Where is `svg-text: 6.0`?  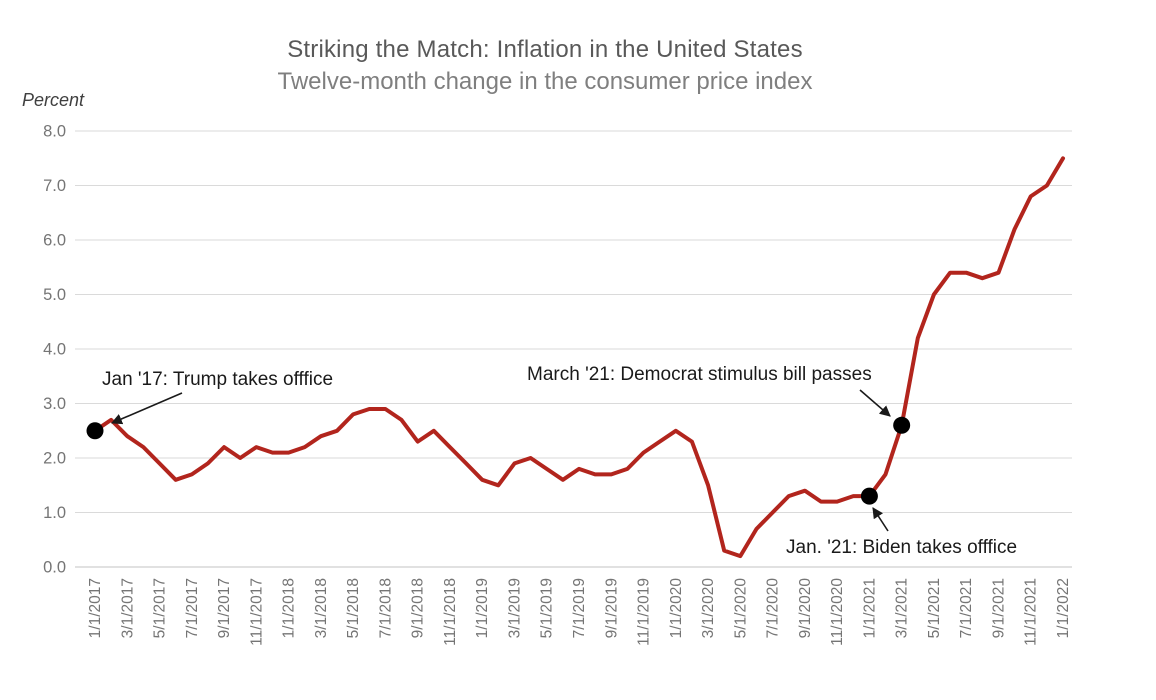
svg-text: 6.0 is located at coordinates (54, 241).